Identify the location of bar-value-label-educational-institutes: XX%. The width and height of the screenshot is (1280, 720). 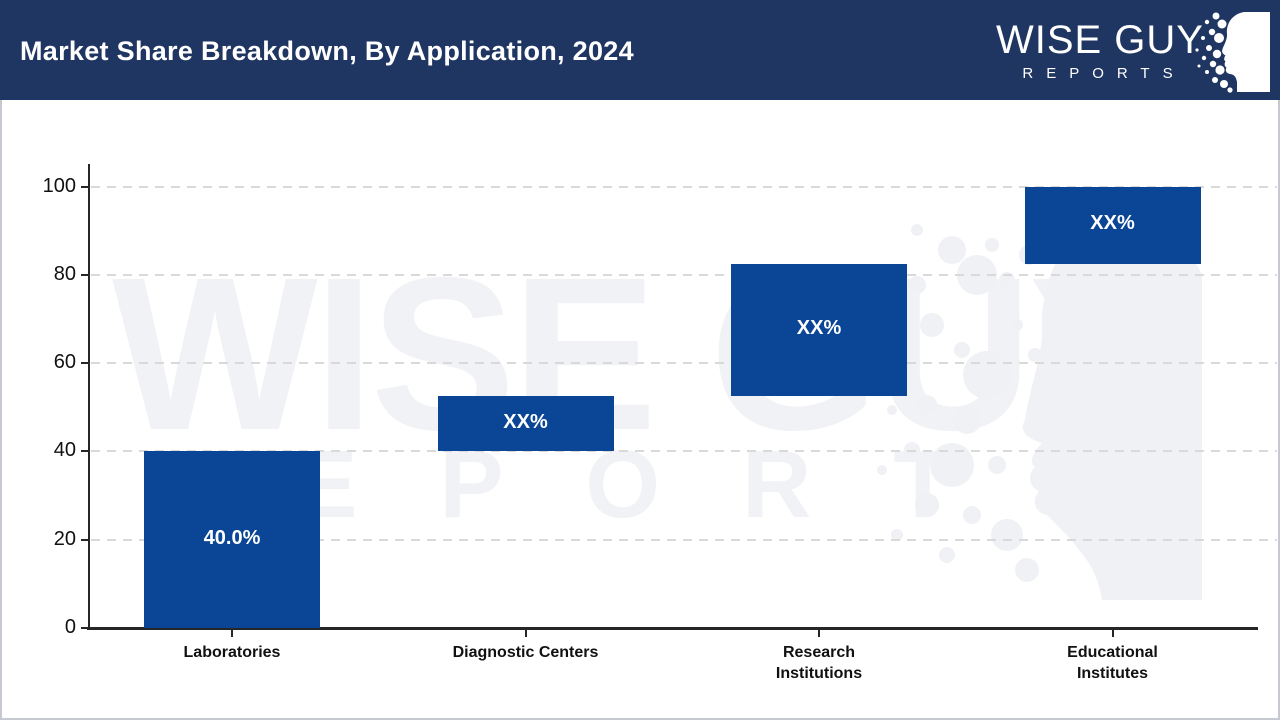
(1112, 223).